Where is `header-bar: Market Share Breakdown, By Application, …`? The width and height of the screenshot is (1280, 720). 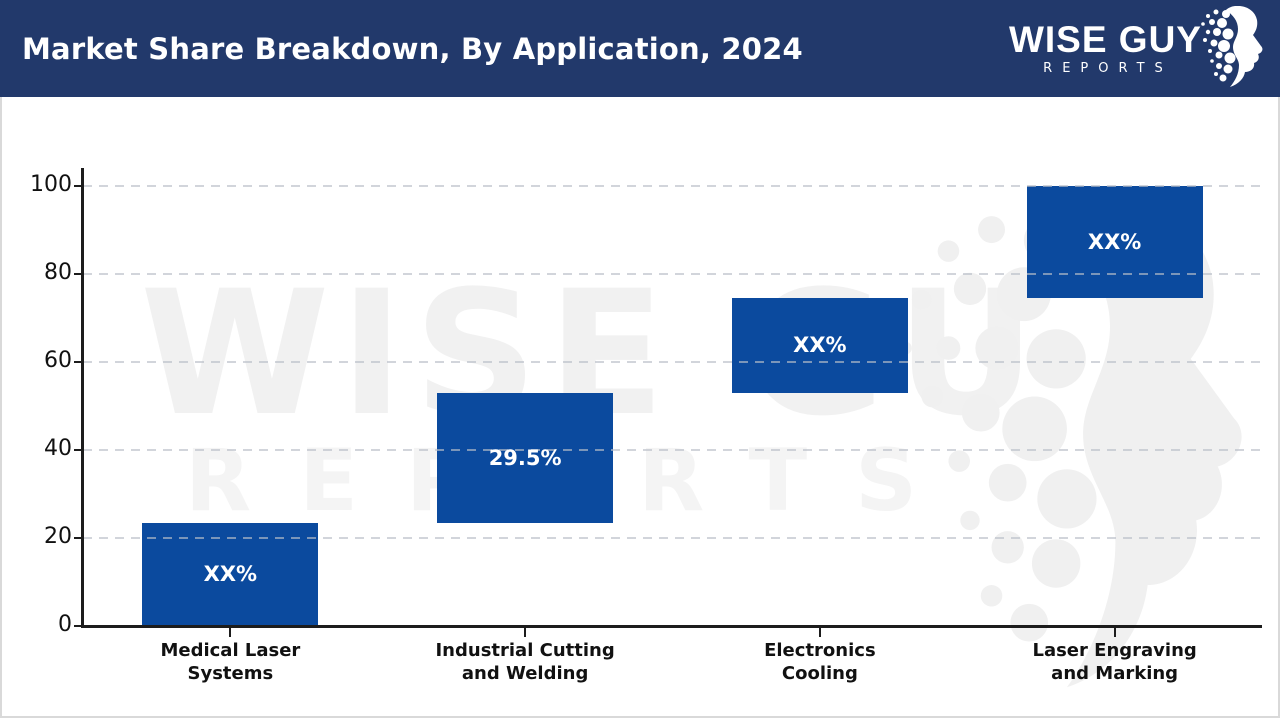
header-bar: Market Share Breakdown, By Application, … is located at coordinates (640, 48).